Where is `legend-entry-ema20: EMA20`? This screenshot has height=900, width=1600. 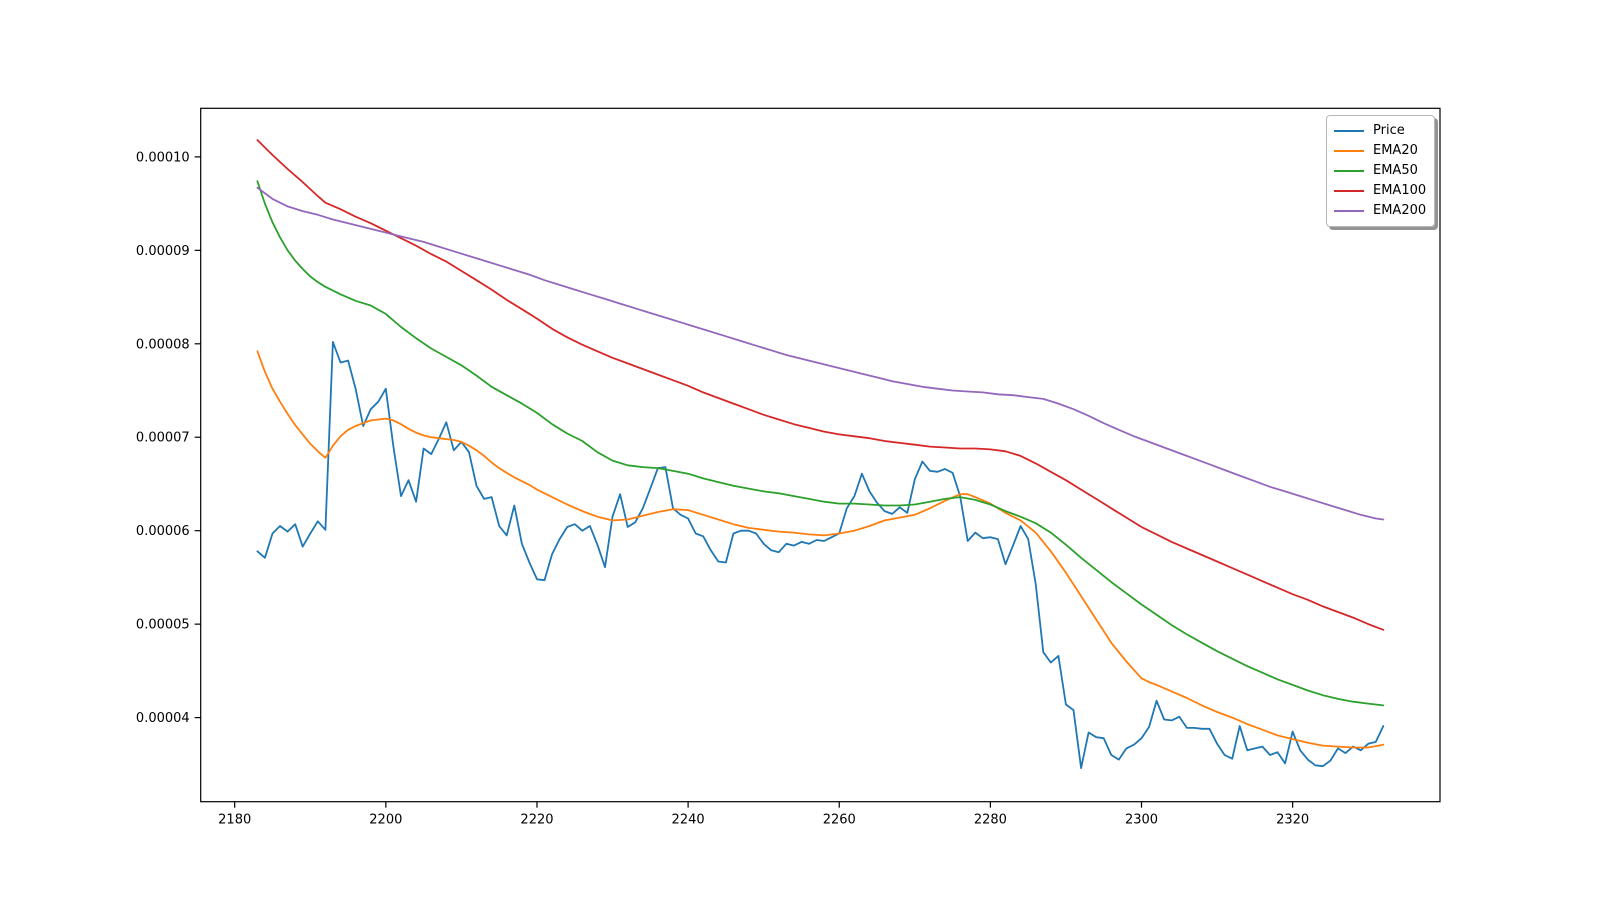
legend-entry-ema20: EMA20 is located at coordinates (1380, 151).